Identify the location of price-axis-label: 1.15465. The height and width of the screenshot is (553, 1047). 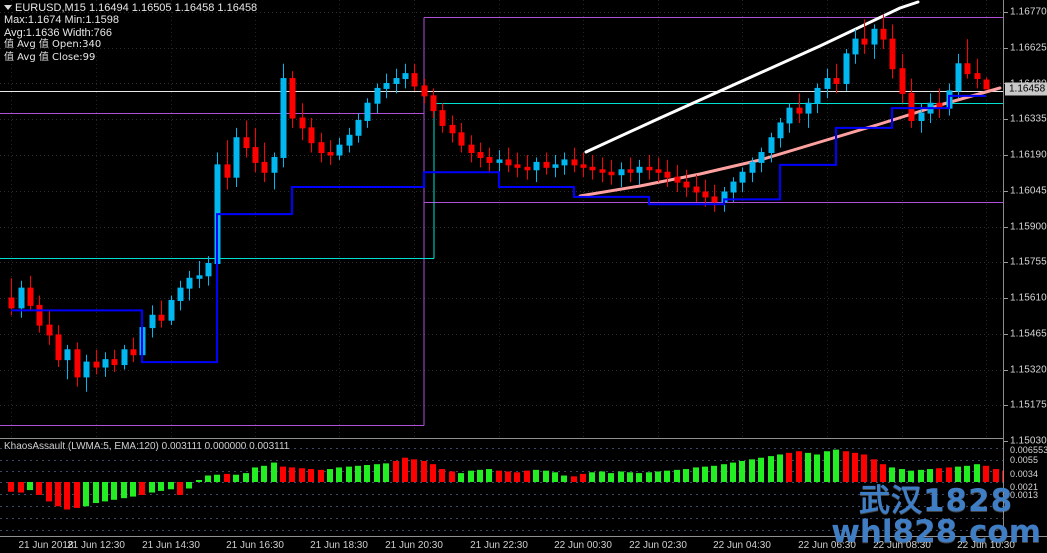
(1028, 334).